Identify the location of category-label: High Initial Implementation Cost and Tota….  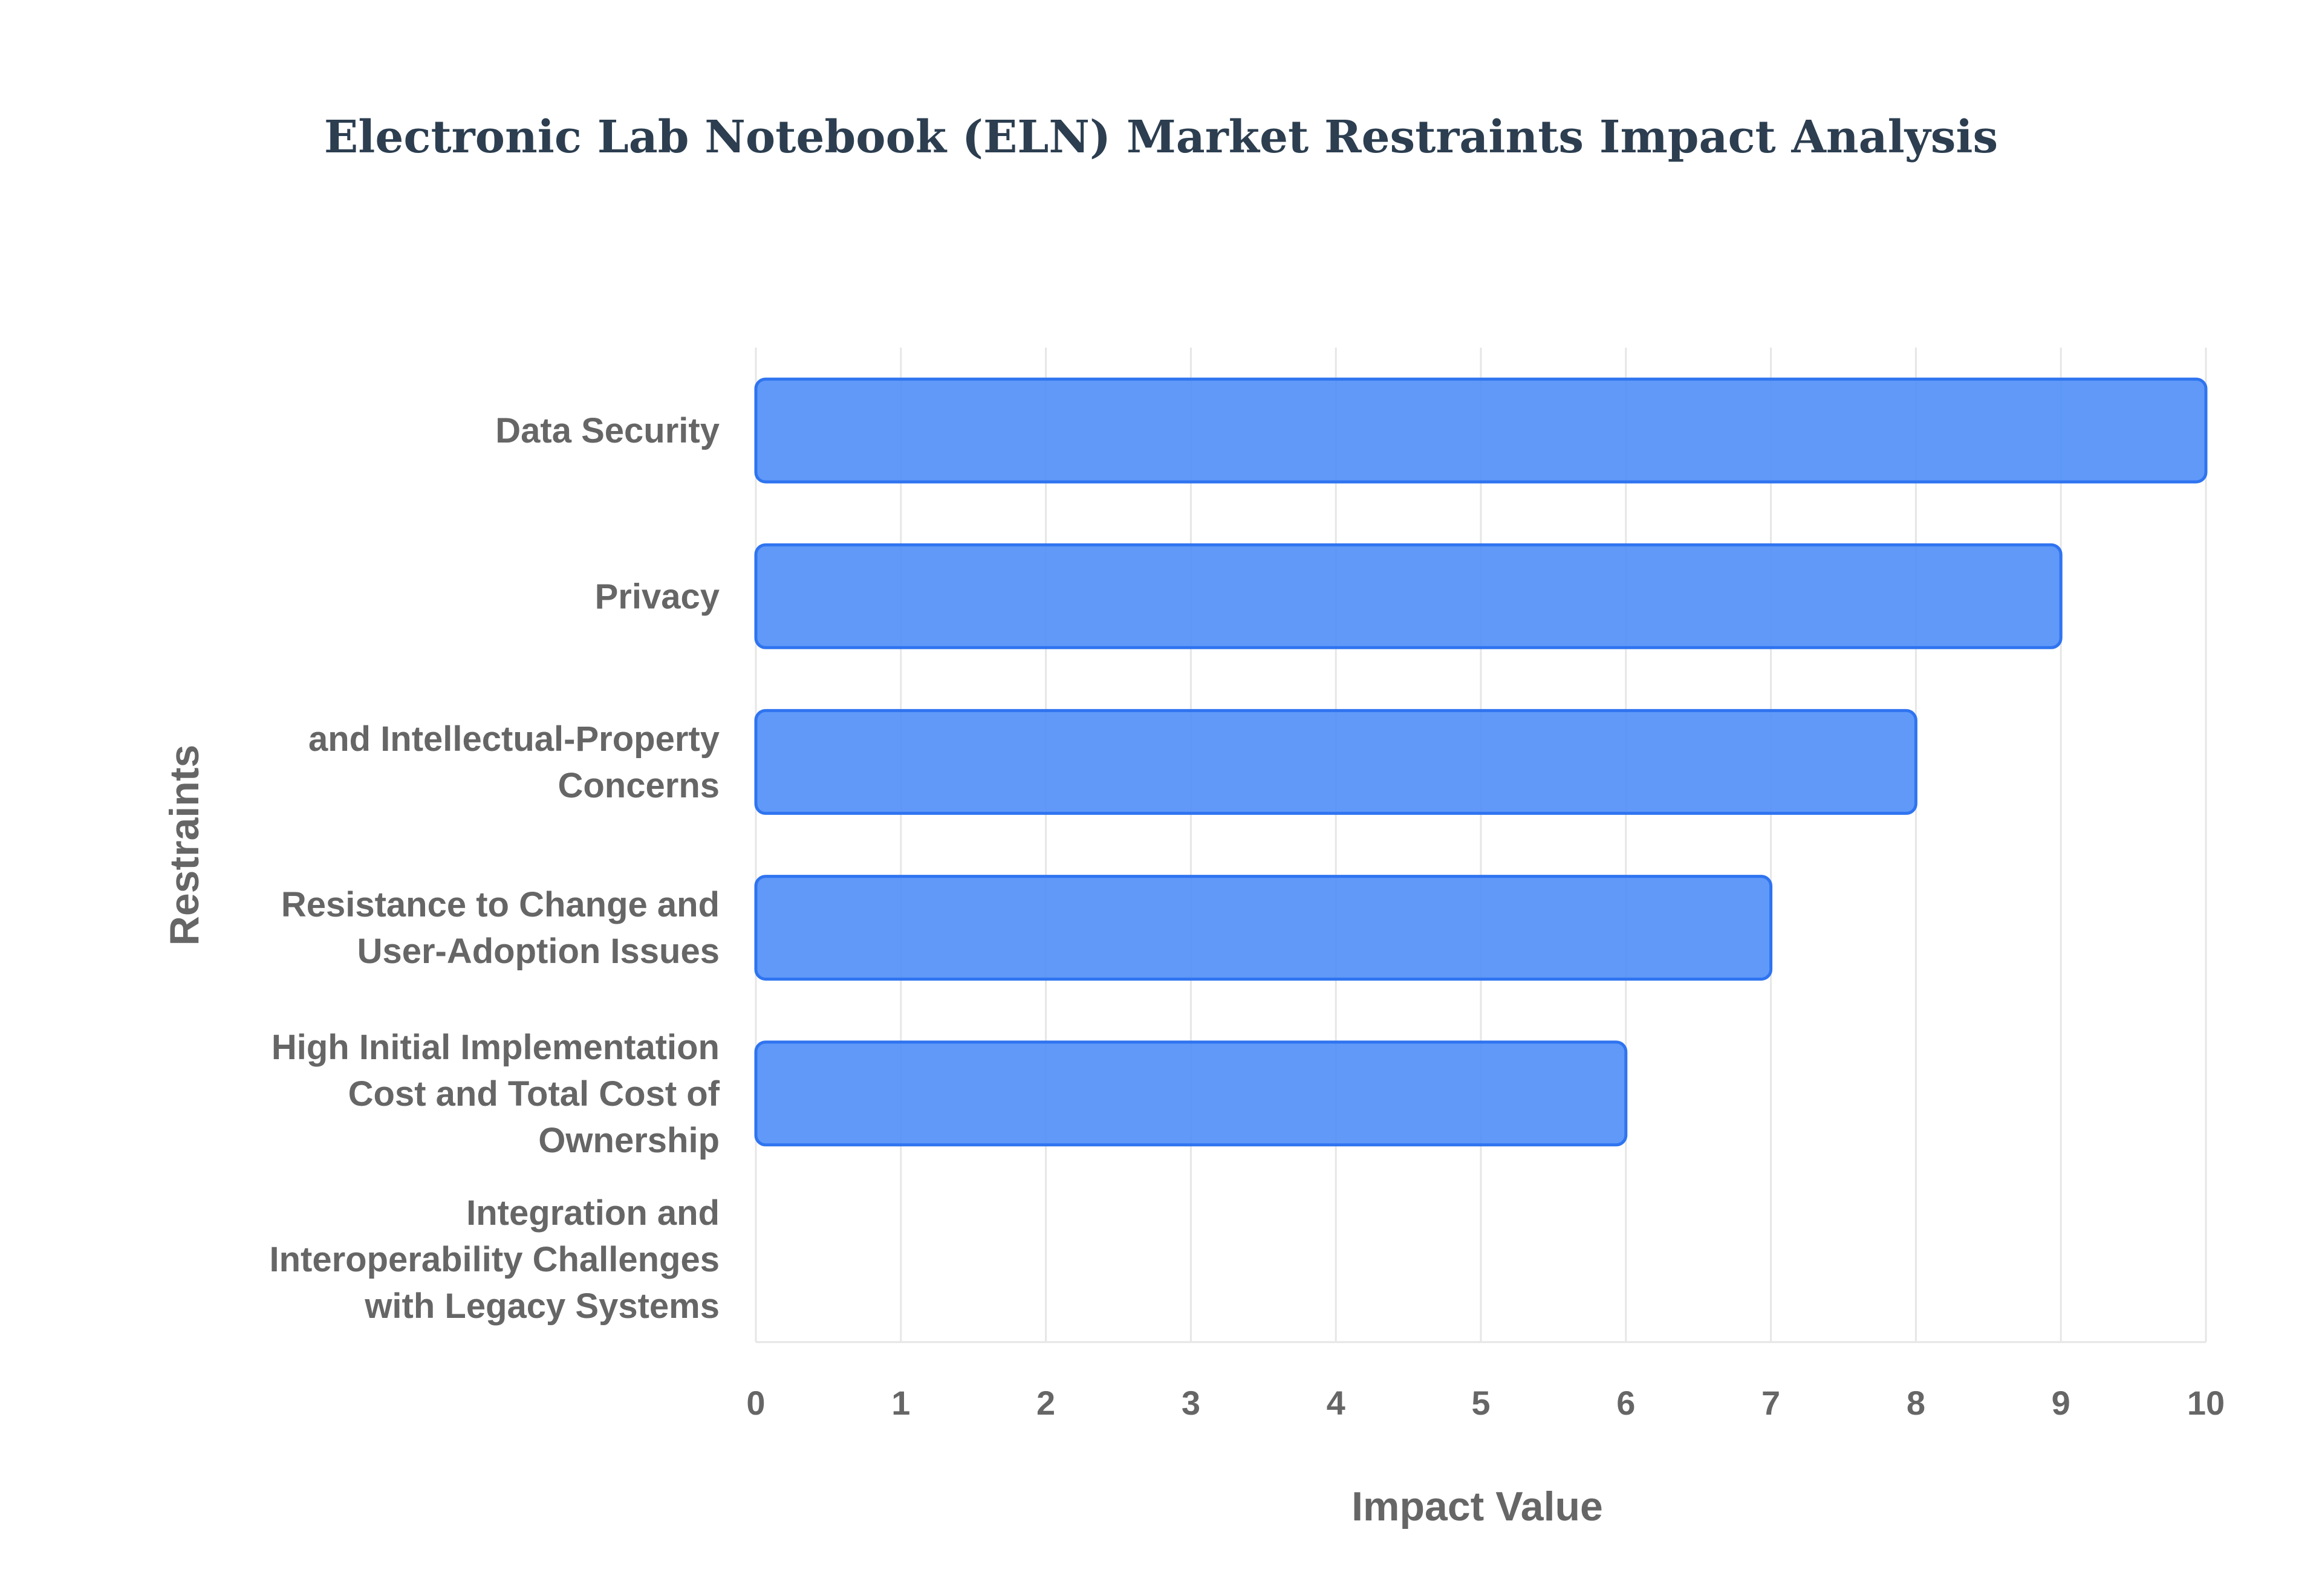
(496, 1094).